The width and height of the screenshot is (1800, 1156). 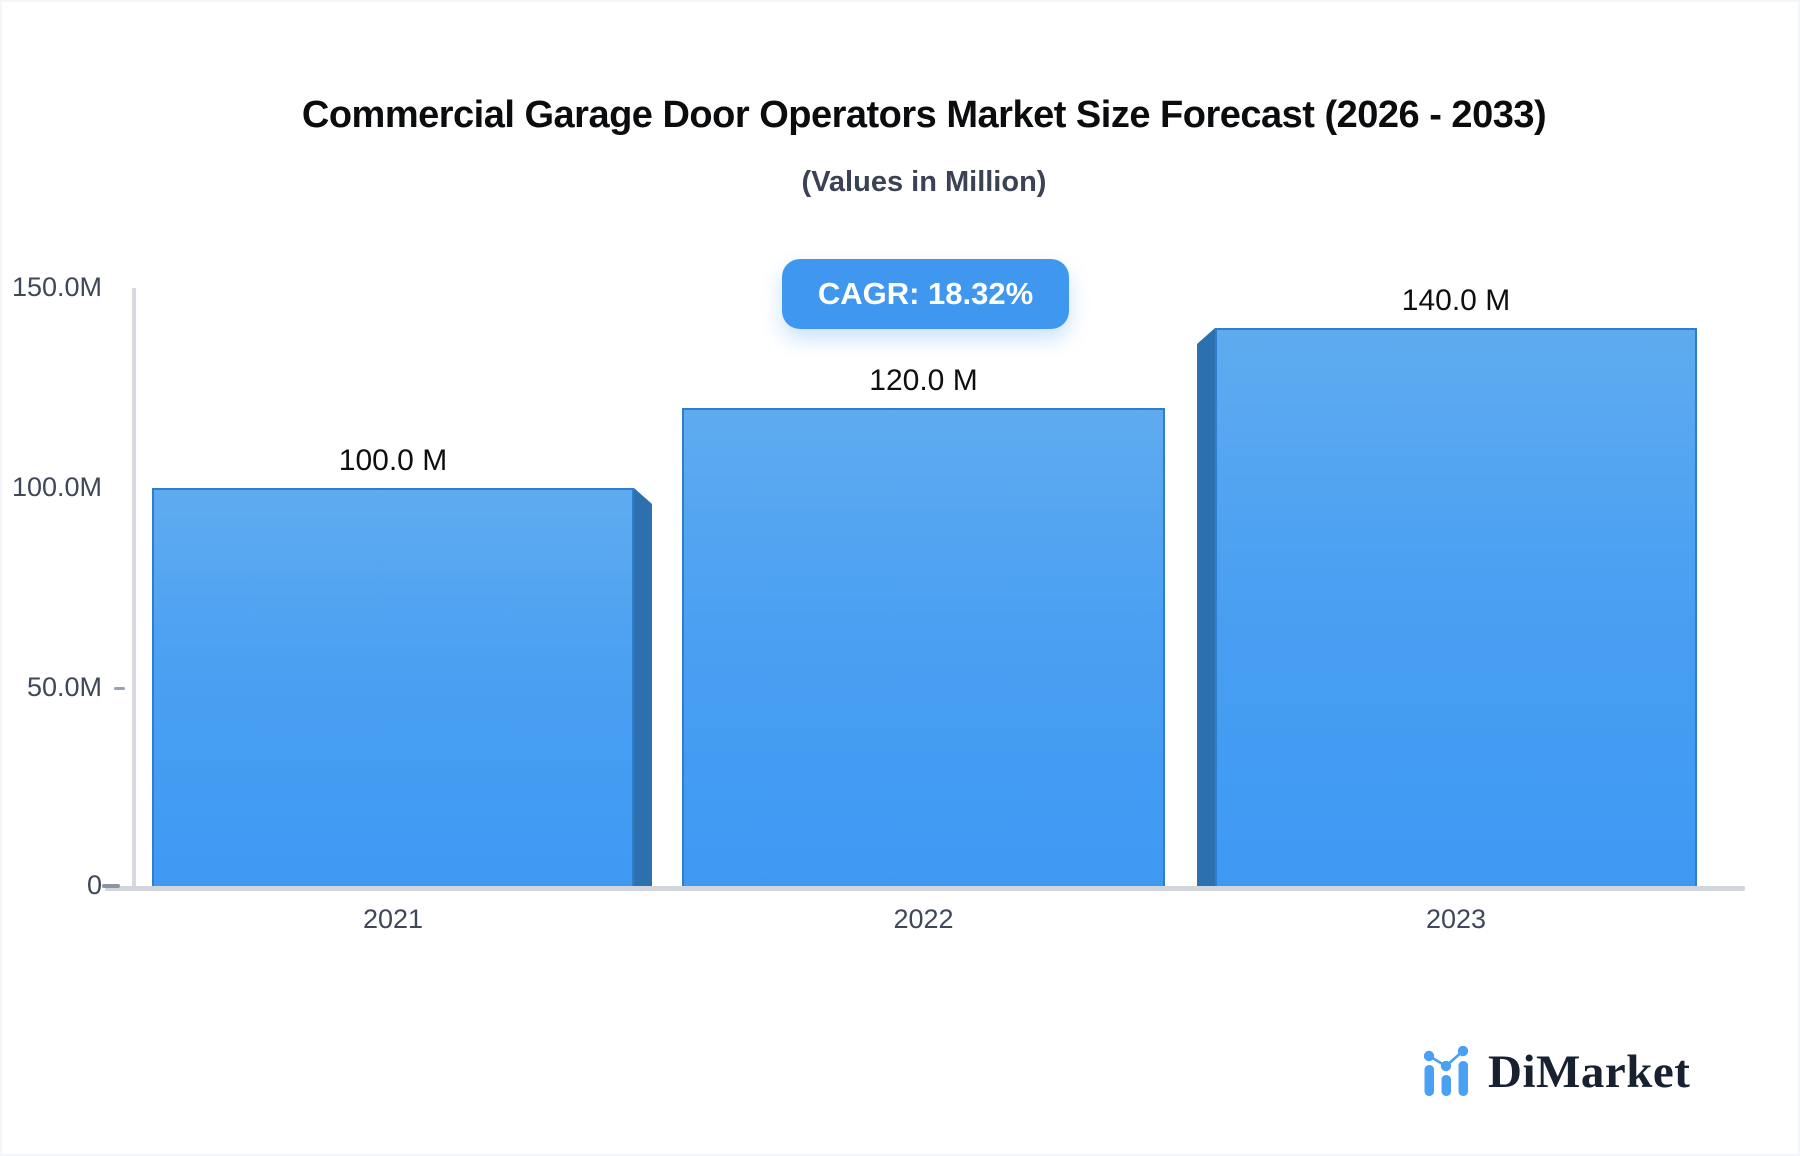 I want to click on y-tick-label-100: 100.0M, so click(x=56, y=487).